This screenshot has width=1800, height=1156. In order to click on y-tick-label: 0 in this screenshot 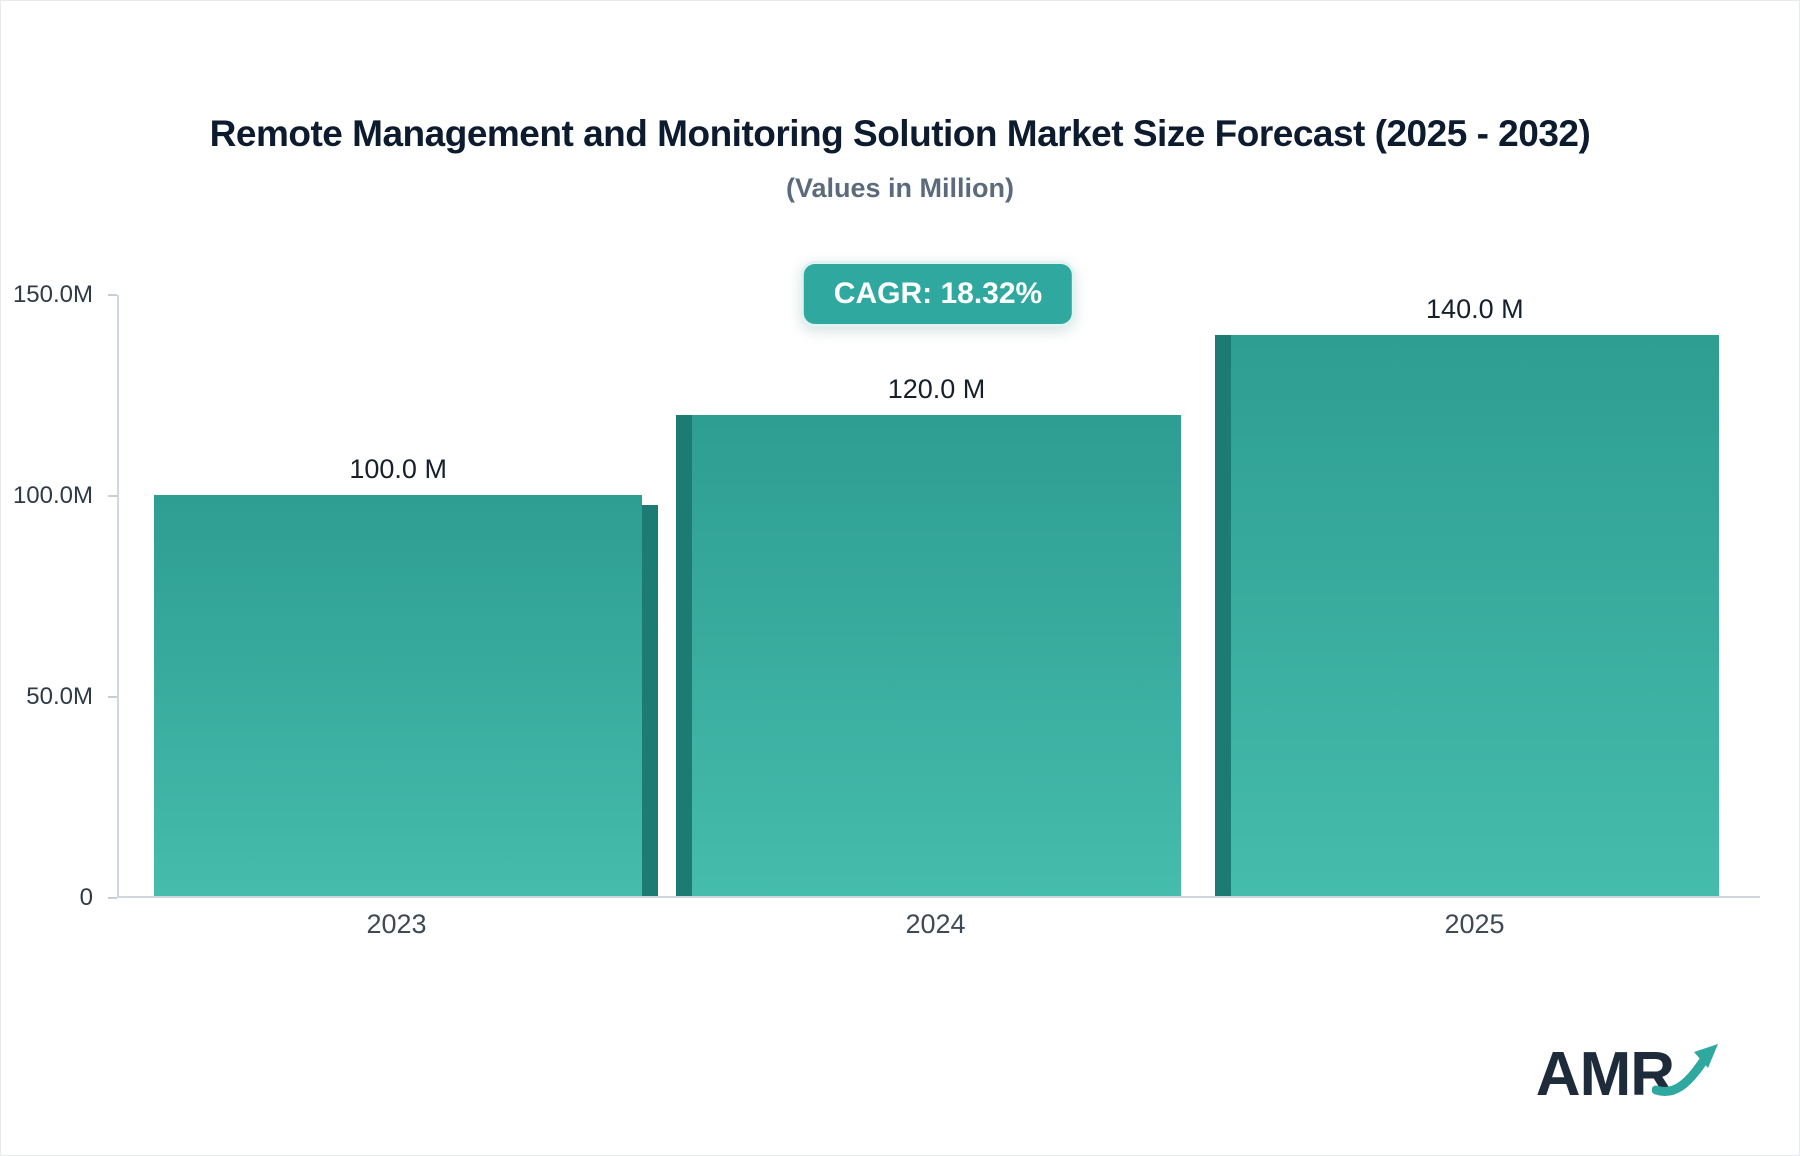, I will do `click(86, 897)`.